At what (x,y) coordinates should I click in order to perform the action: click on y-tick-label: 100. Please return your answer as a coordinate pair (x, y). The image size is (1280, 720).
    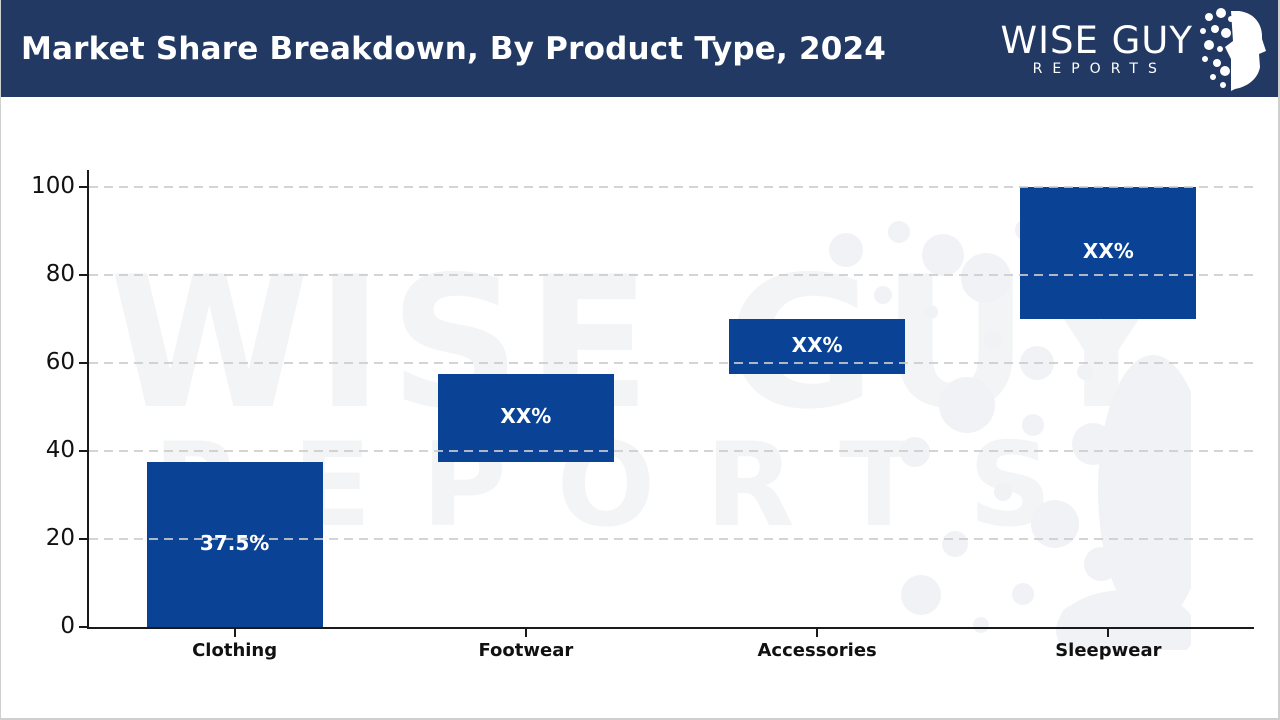
    Looking at the image, I should click on (53, 186).